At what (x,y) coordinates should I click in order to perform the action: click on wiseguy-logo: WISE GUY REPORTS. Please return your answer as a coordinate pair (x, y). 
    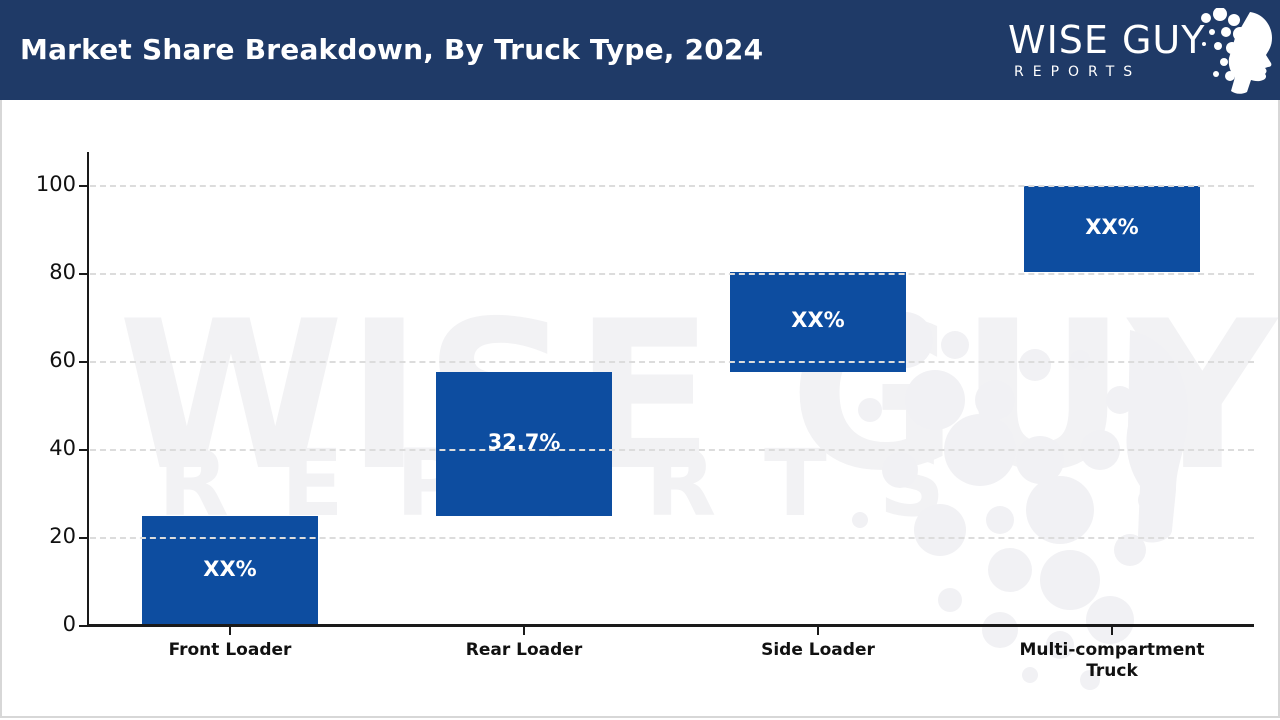
    Looking at the image, I should click on (1140, 51).